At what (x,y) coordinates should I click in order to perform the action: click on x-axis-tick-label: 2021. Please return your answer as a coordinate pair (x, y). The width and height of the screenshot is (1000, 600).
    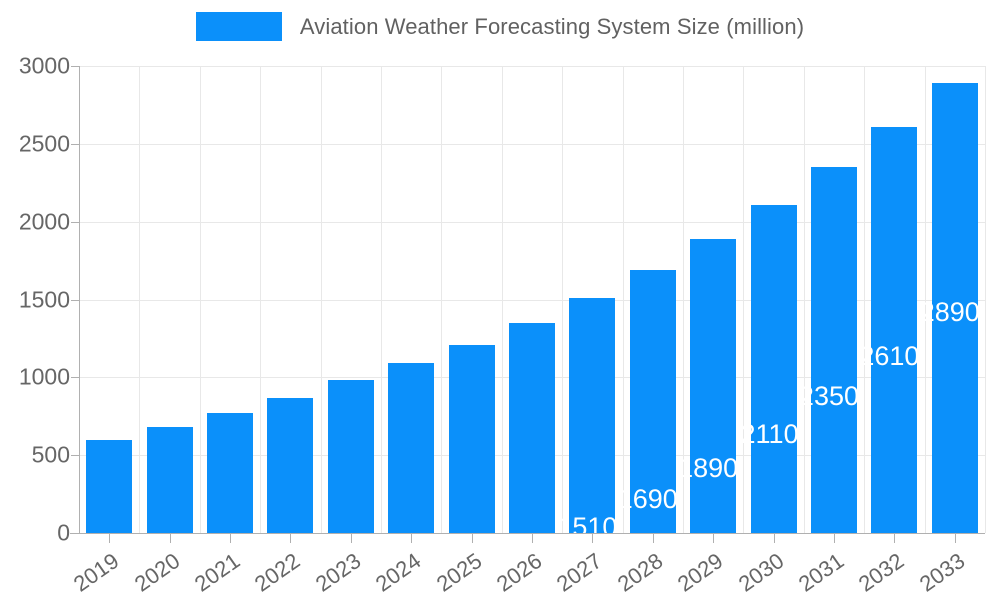
    Looking at the image, I should click on (217, 572).